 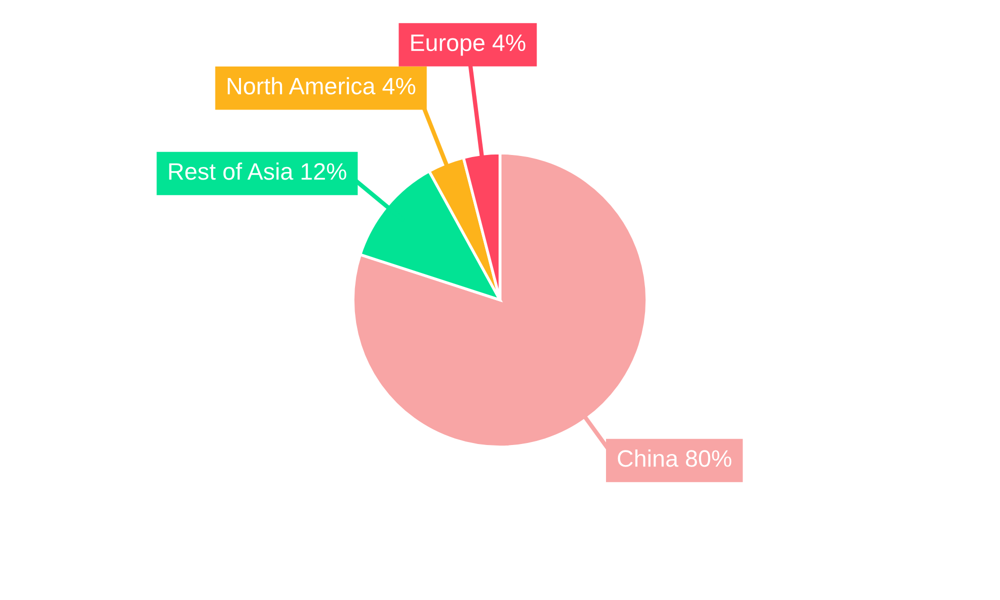 I want to click on pie-slice, so click(x=500, y=300).